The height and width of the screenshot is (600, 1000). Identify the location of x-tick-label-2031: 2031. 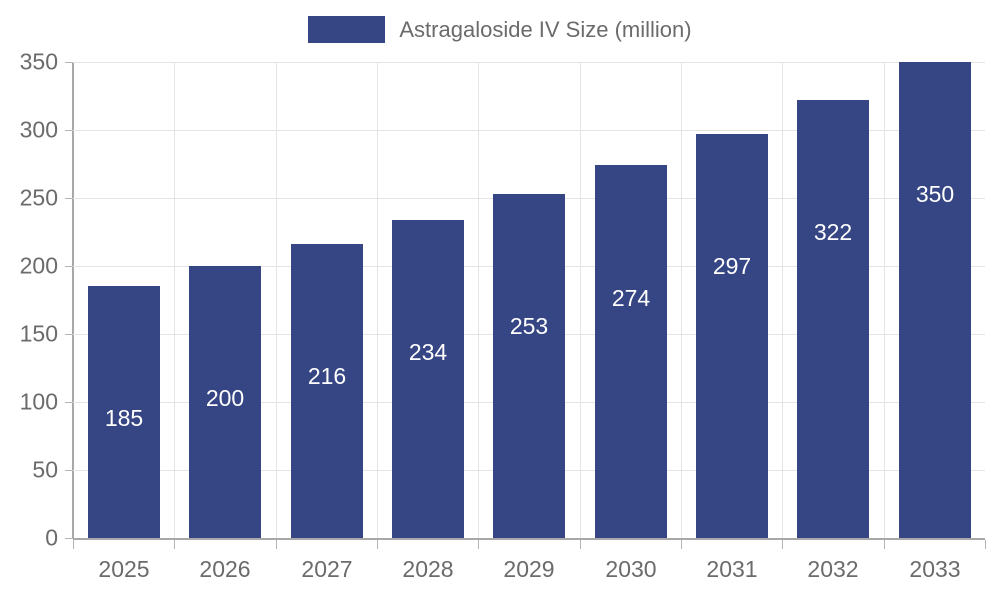
(732, 569).